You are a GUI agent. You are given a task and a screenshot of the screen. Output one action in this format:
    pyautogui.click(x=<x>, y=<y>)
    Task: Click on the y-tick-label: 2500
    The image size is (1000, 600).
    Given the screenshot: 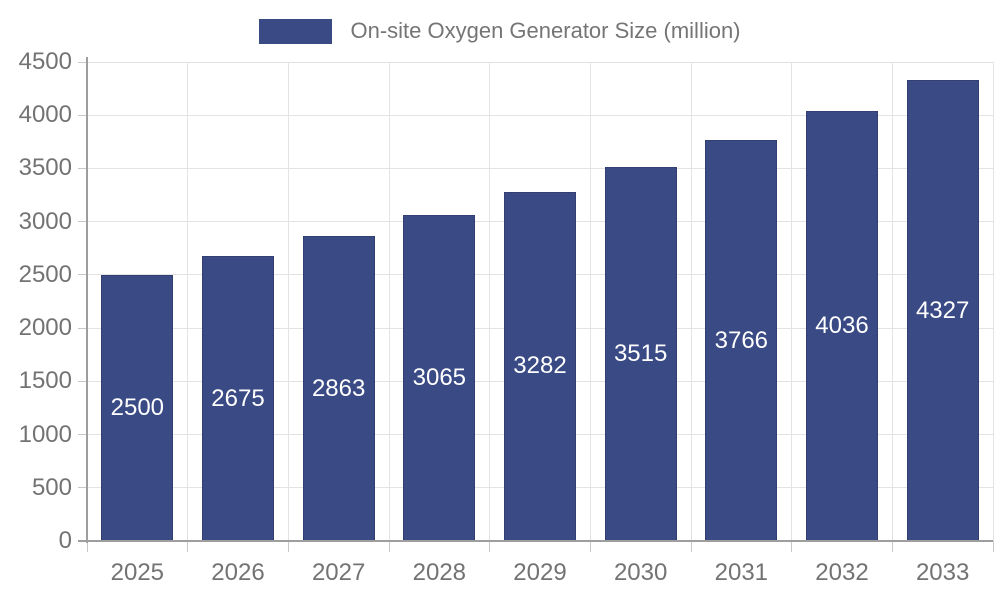 What is the action you would take?
    pyautogui.click(x=45, y=274)
    